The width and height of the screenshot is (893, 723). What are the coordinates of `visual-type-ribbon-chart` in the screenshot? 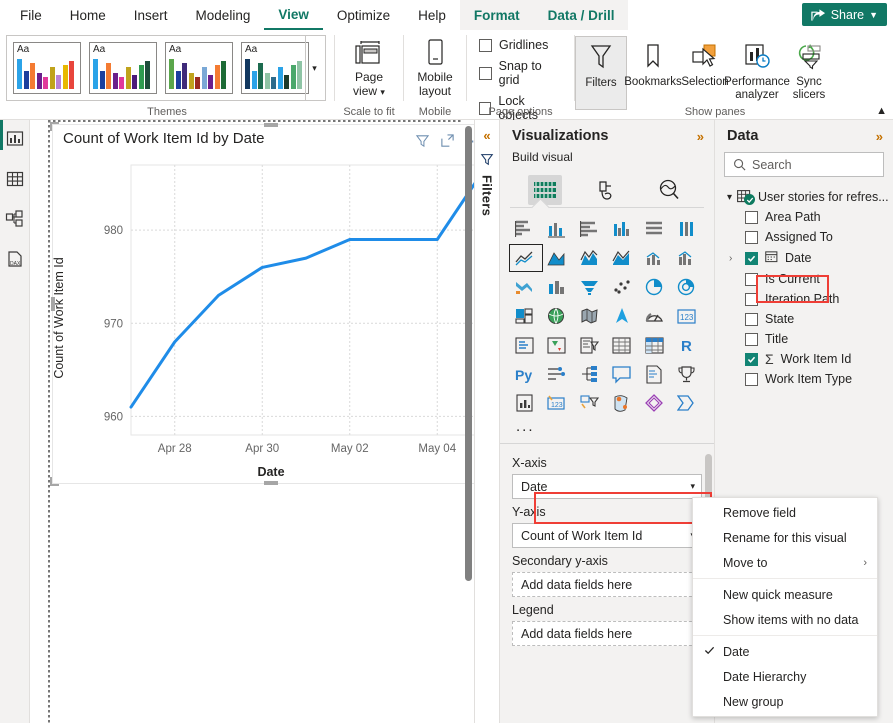 It's located at (689, 258).